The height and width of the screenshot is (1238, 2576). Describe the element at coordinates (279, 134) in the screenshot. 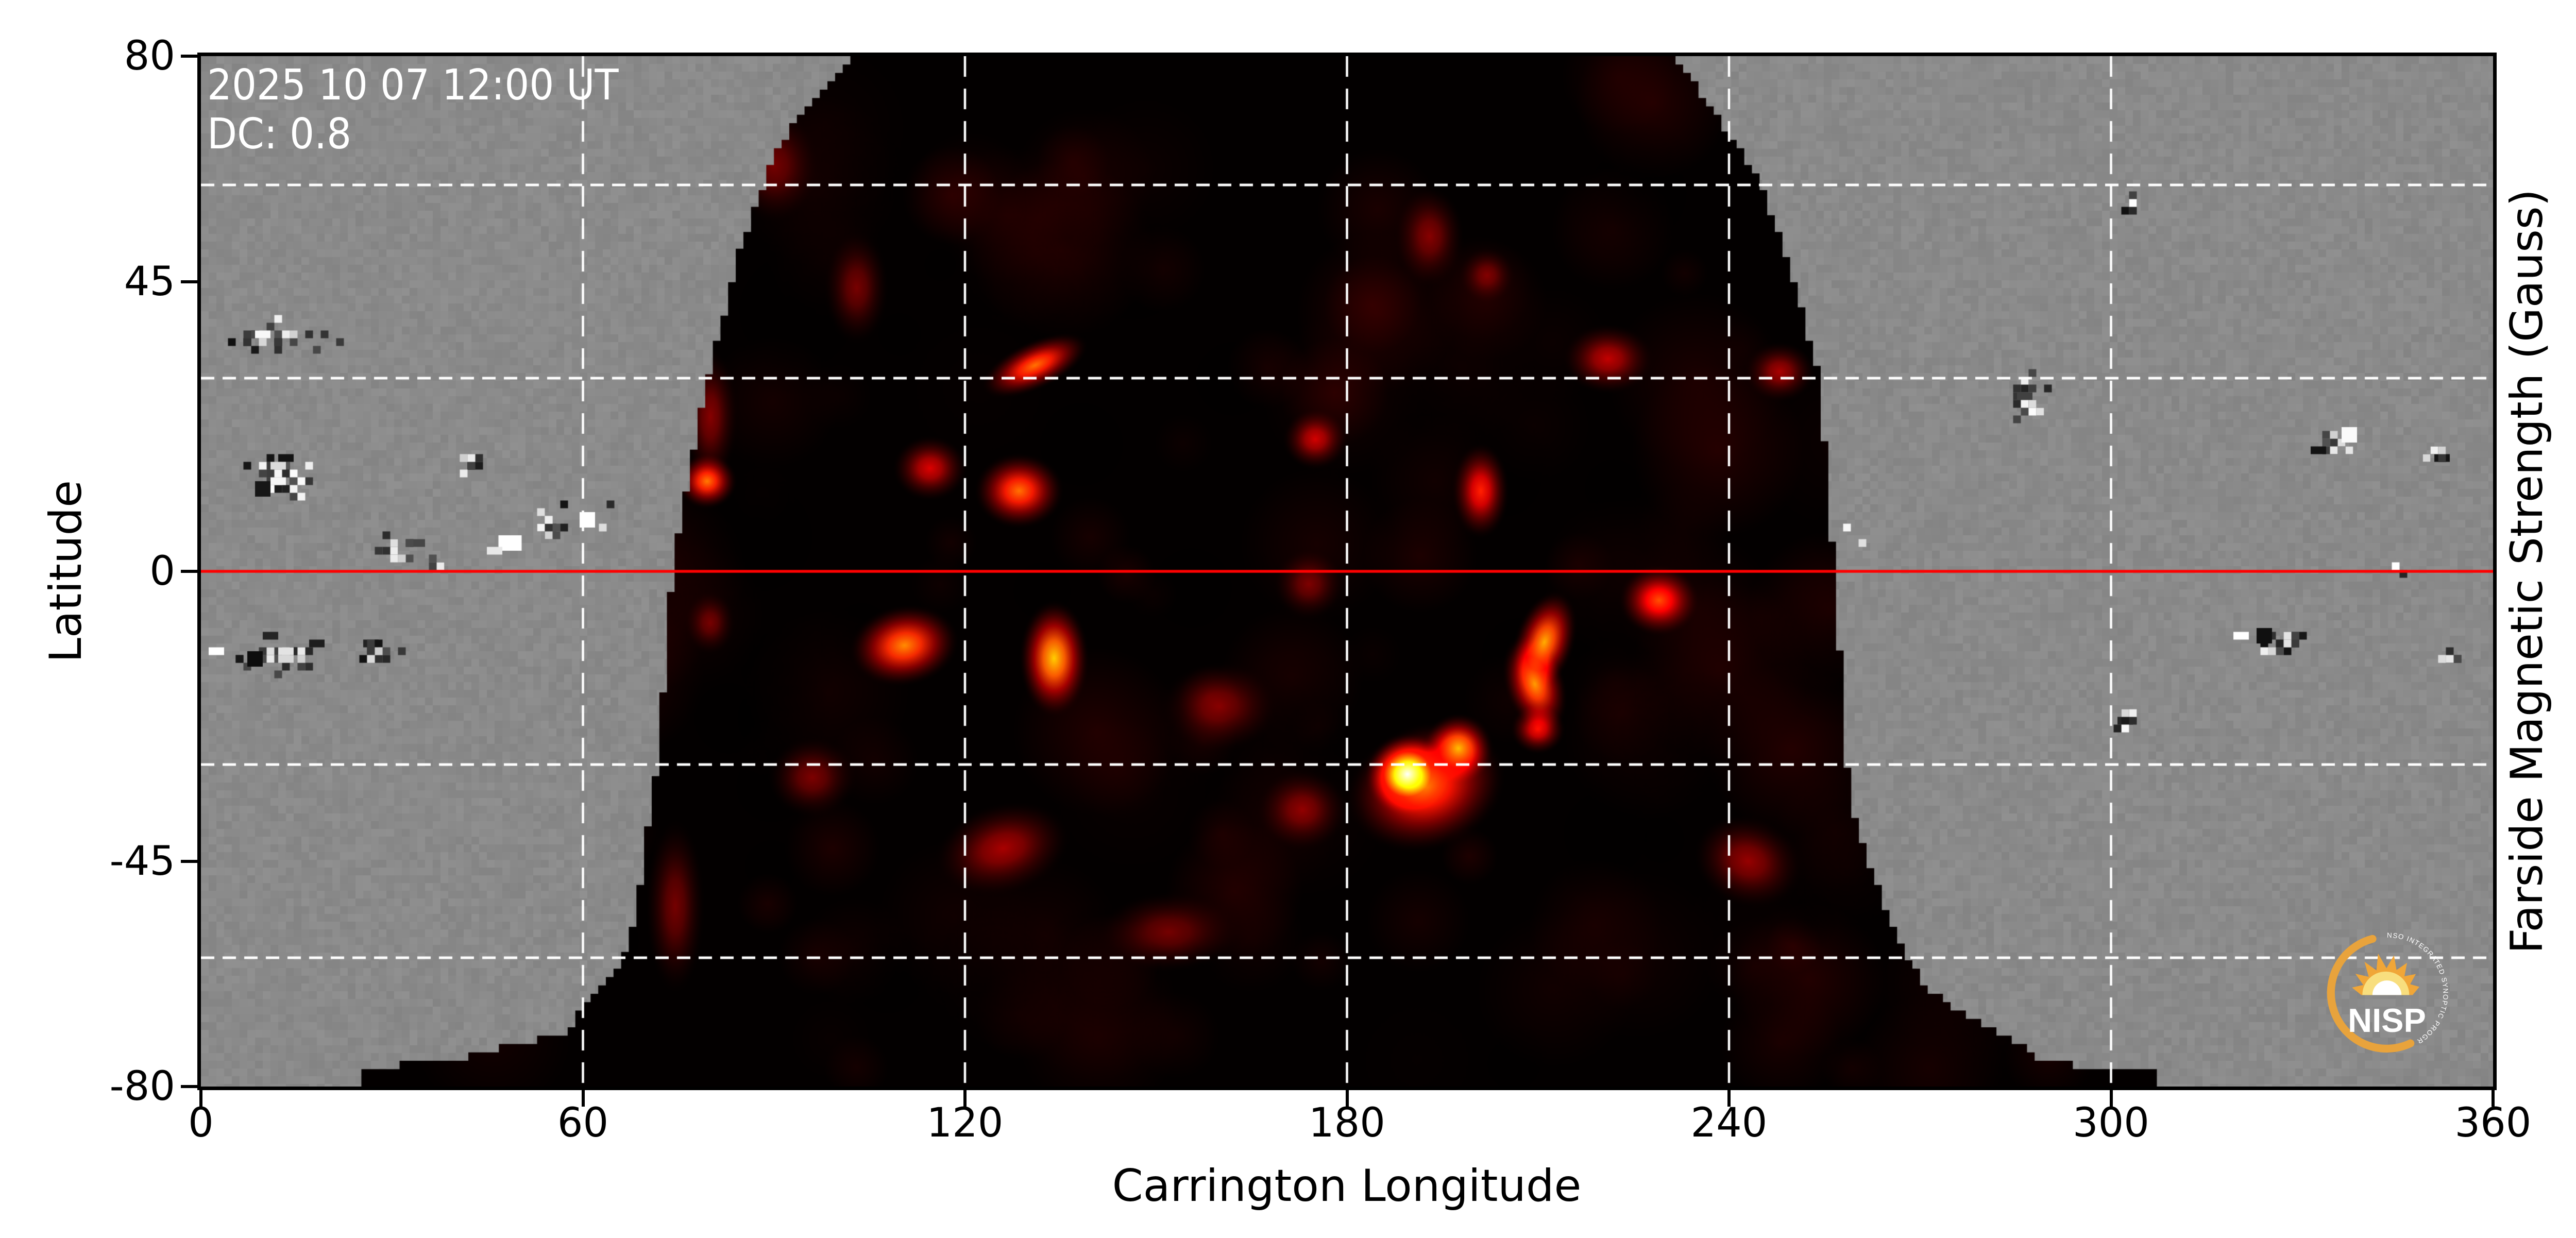

I see `annotation-duty-cycle: DC: 0.8` at that location.